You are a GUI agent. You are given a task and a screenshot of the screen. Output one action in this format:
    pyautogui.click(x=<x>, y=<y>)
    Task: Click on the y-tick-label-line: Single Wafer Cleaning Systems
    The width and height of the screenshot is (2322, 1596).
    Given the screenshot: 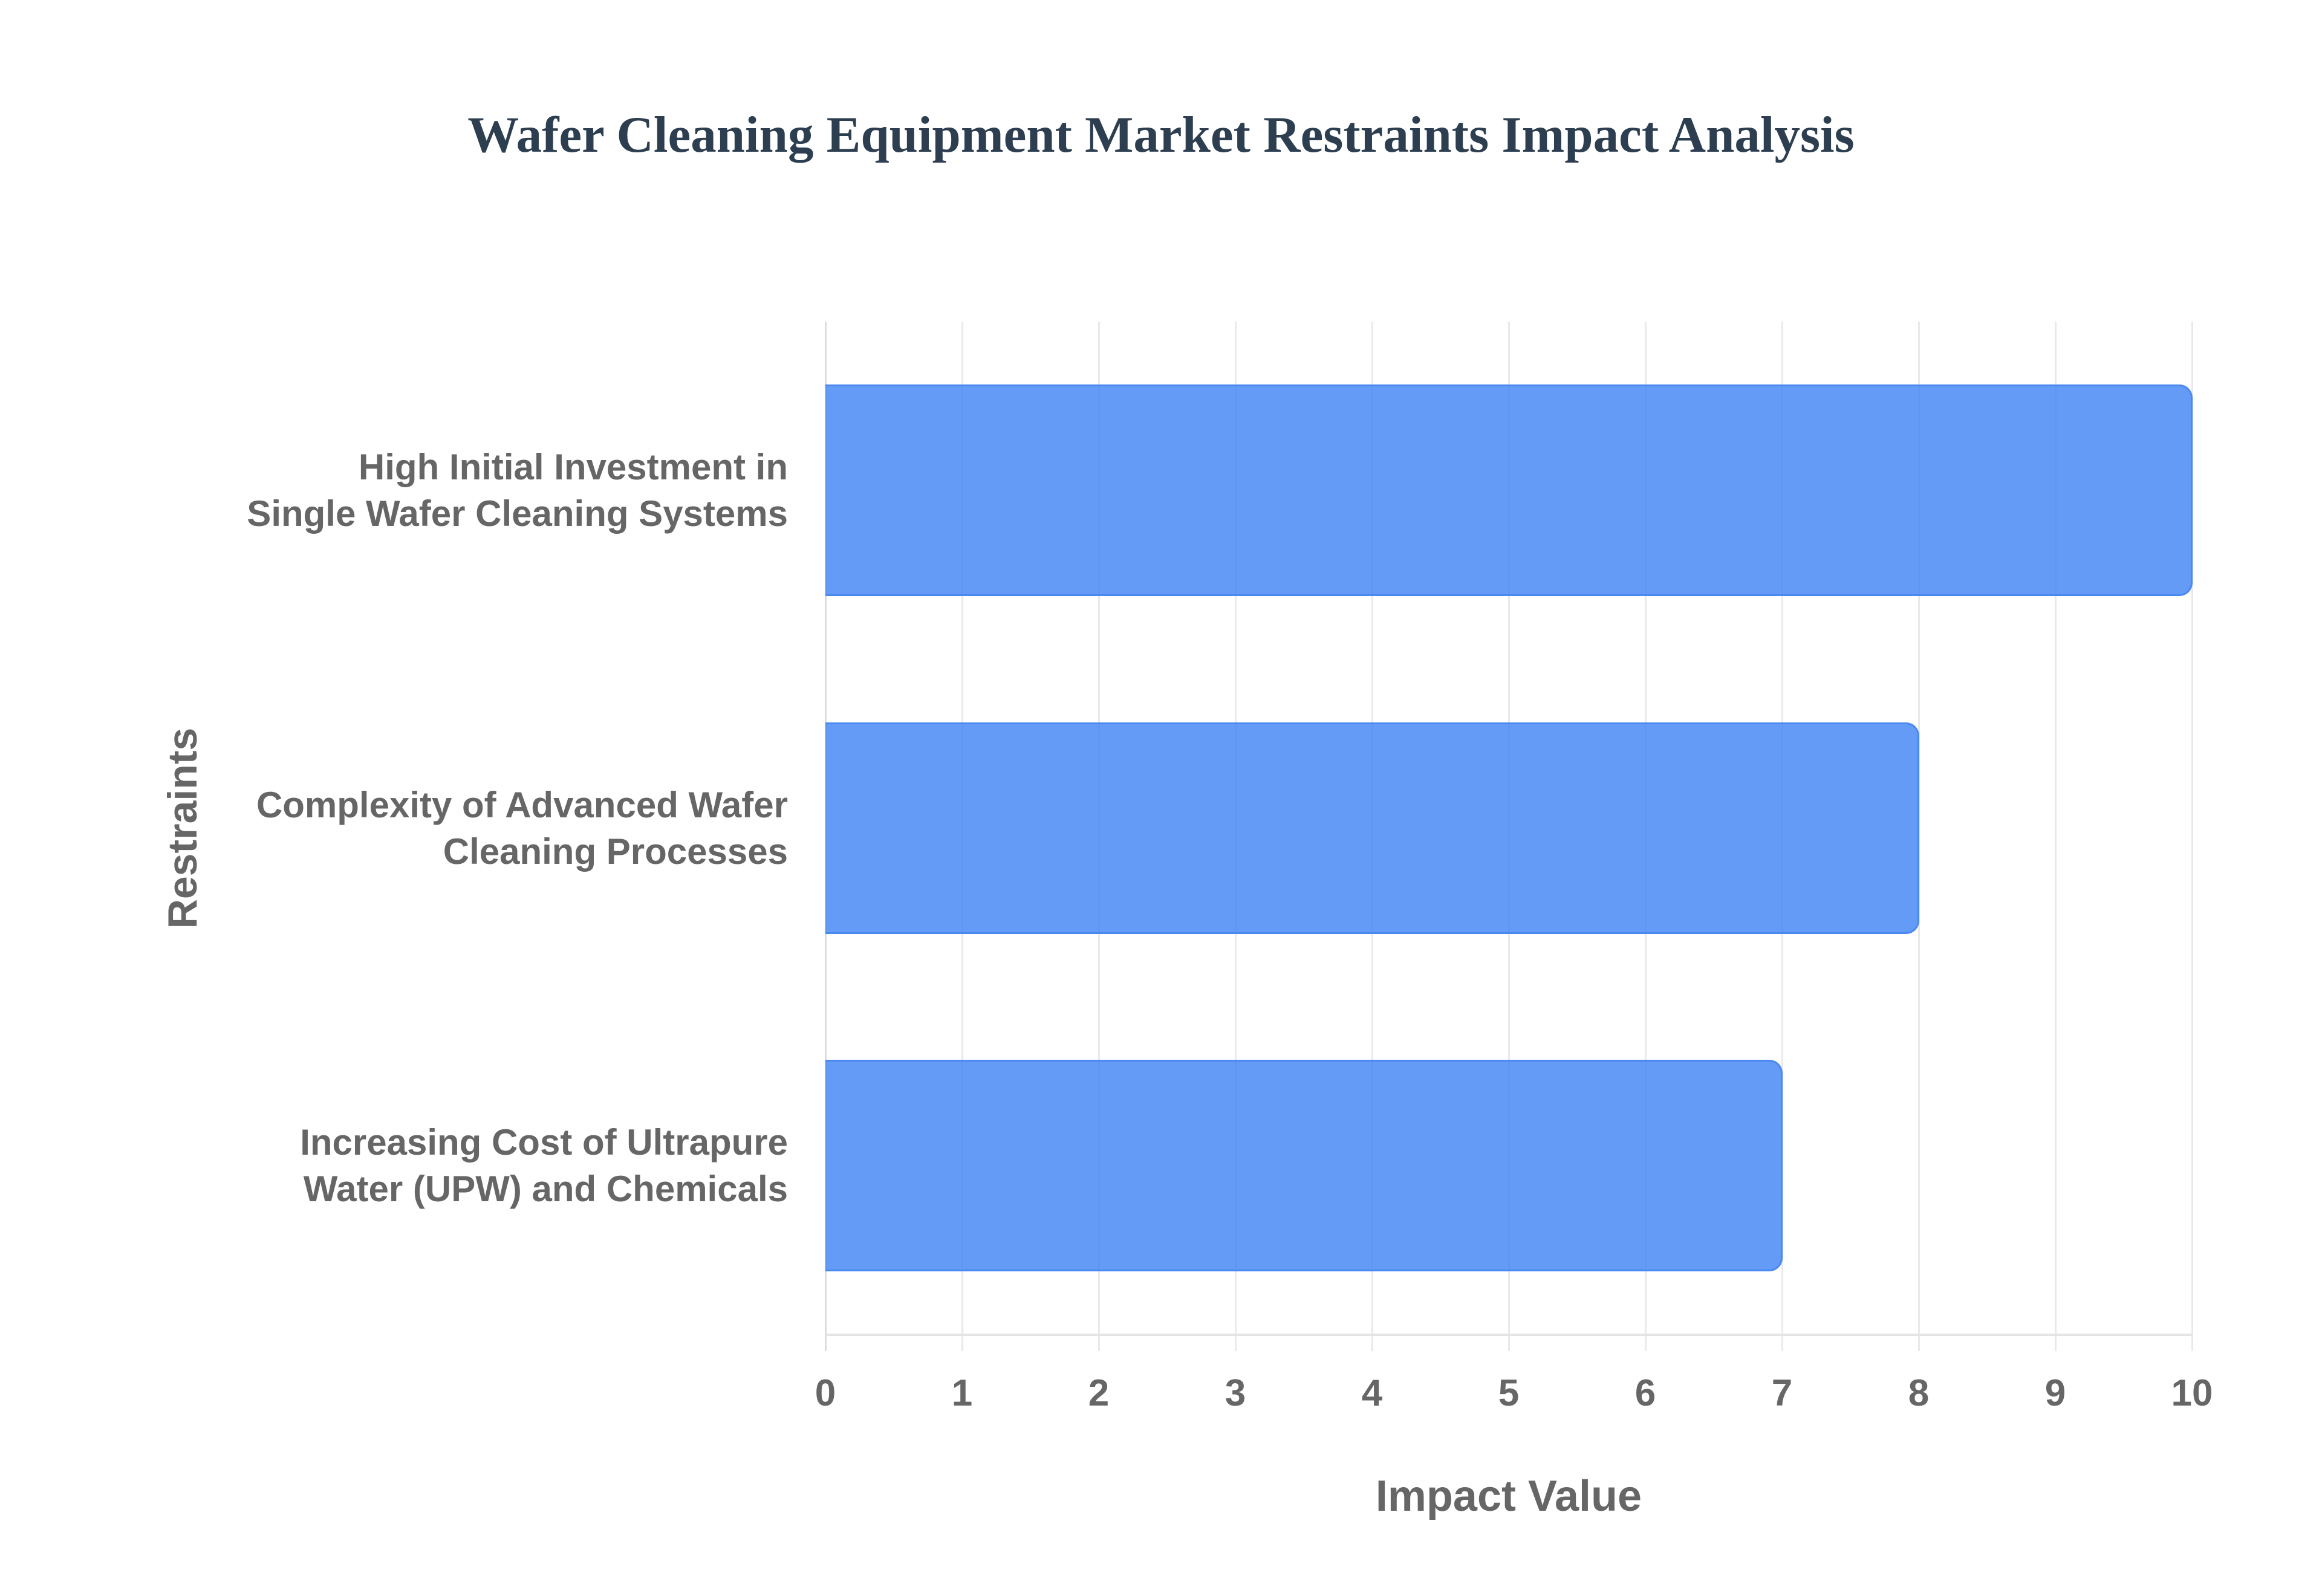 What is the action you would take?
    pyautogui.click(x=517, y=513)
    